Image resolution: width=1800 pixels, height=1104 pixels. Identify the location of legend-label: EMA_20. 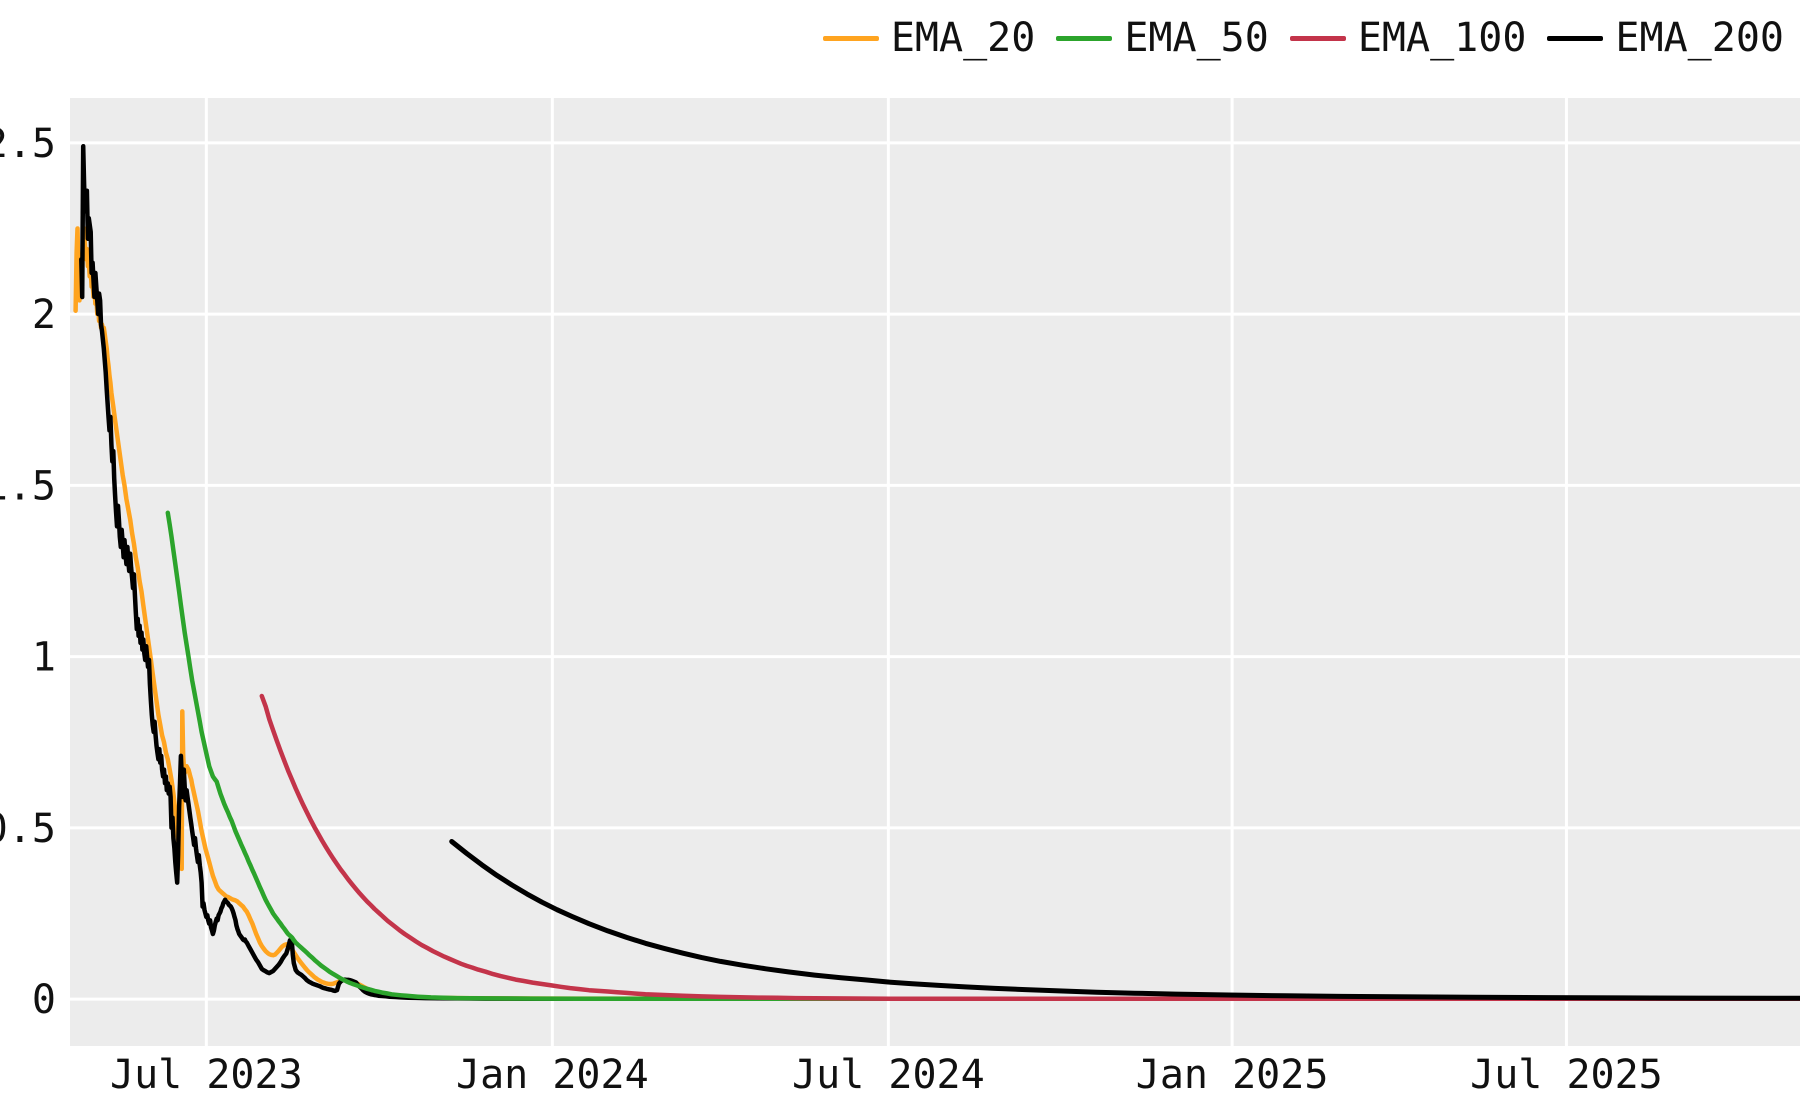
(963, 38).